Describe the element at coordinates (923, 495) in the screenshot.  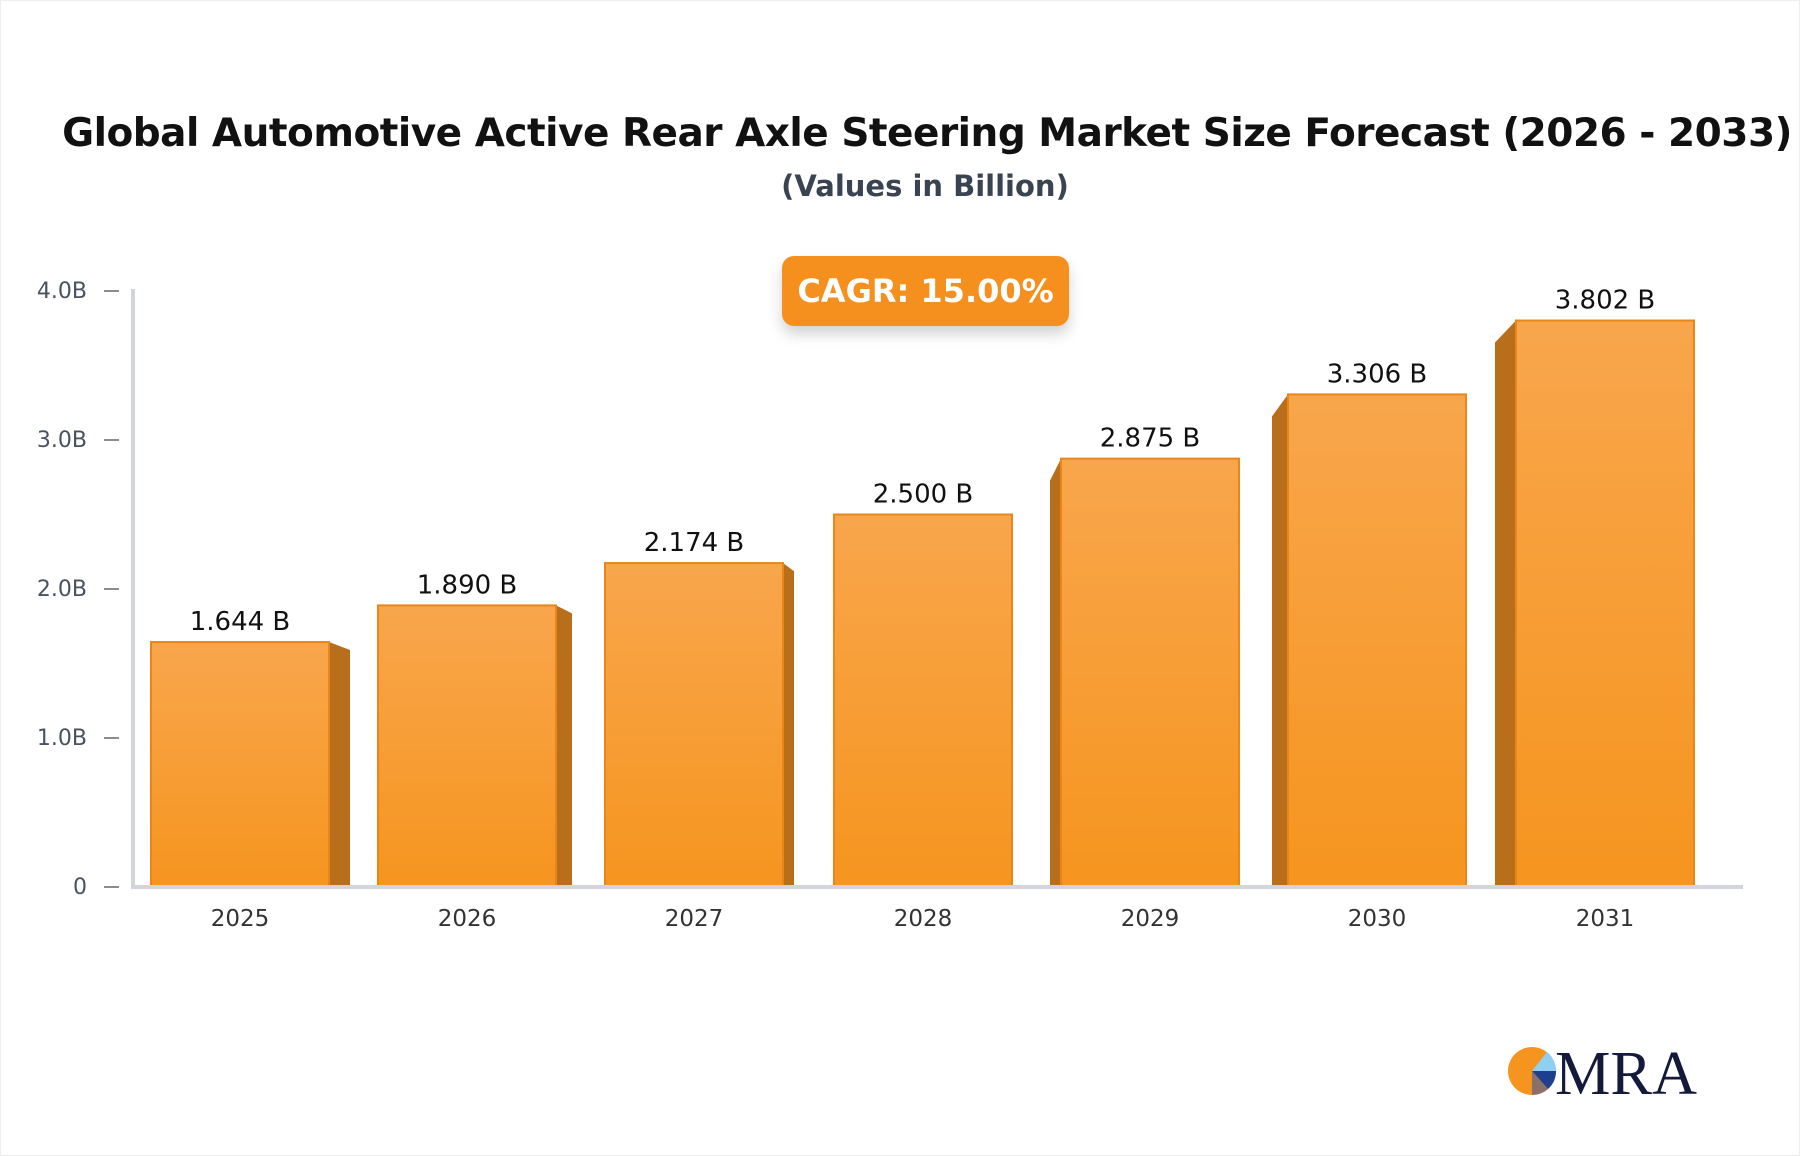
I see `data-label: 2.500 B` at that location.